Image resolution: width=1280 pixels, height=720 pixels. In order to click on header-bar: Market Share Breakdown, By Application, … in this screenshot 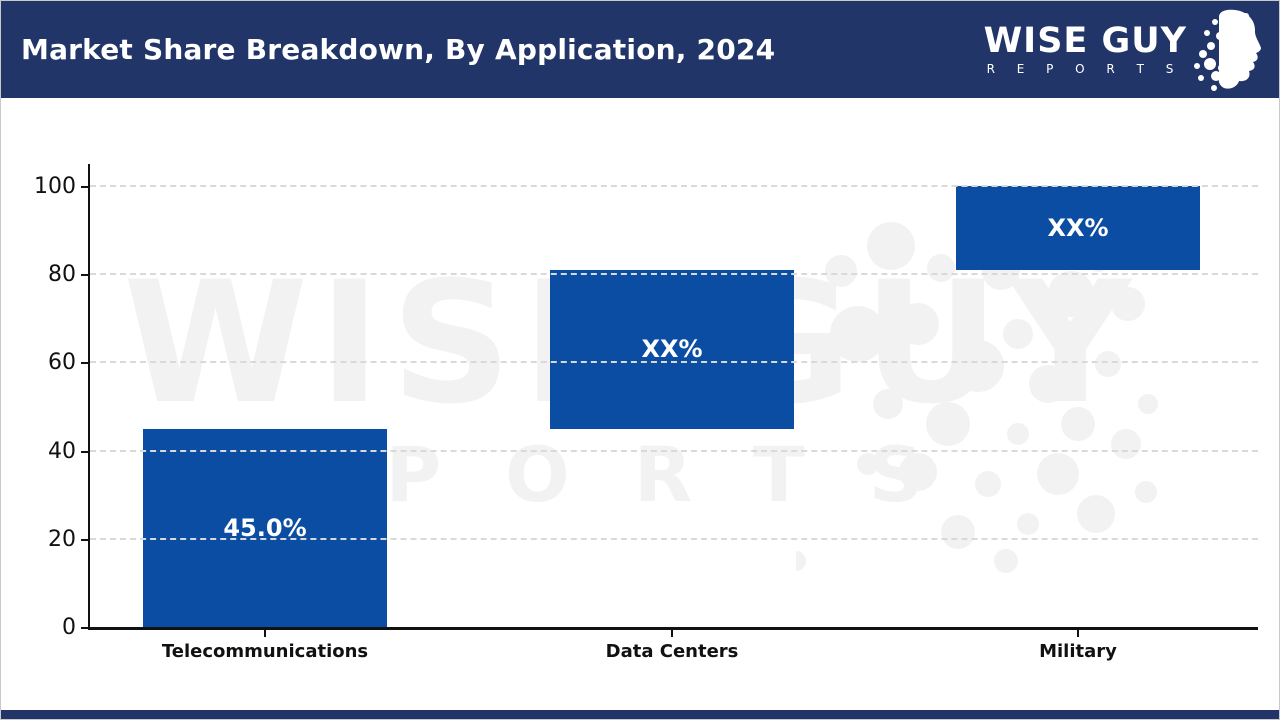, I will do `click(640, 49)`.